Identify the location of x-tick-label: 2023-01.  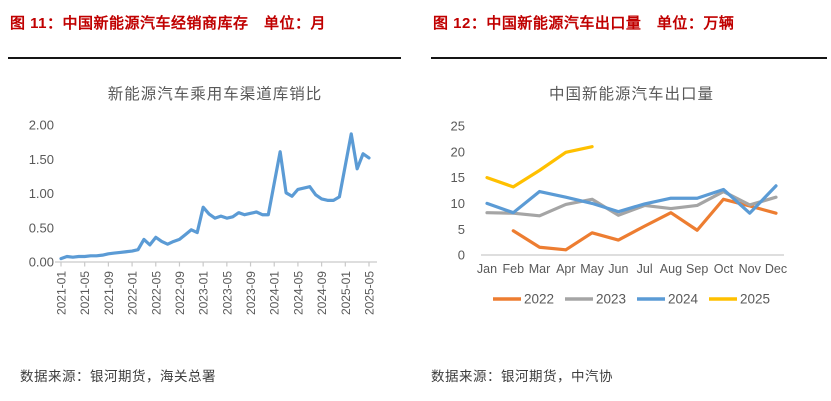
(204, 293).